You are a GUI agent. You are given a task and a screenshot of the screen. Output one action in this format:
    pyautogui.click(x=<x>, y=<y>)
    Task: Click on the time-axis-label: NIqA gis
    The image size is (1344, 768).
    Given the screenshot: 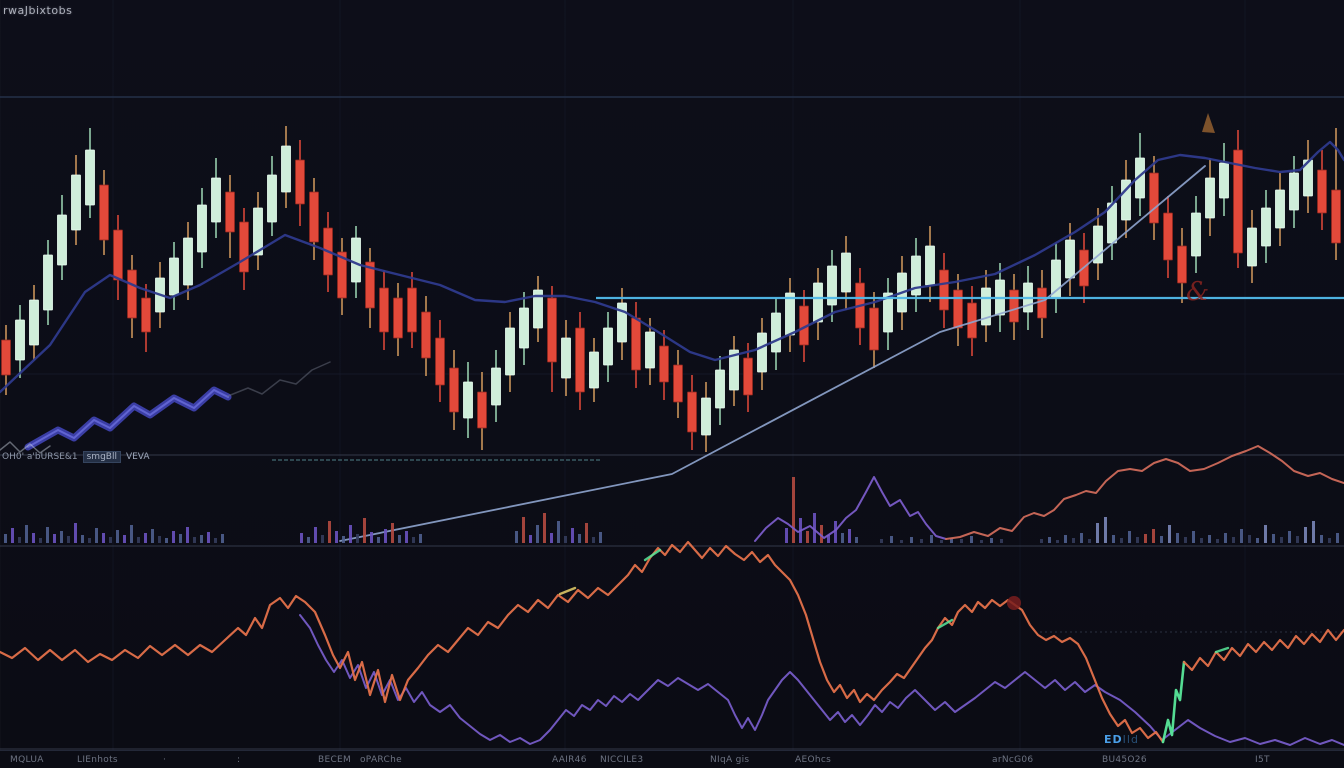 What is the action you would take?
    pyautogui.click(x=730, y=760)
    